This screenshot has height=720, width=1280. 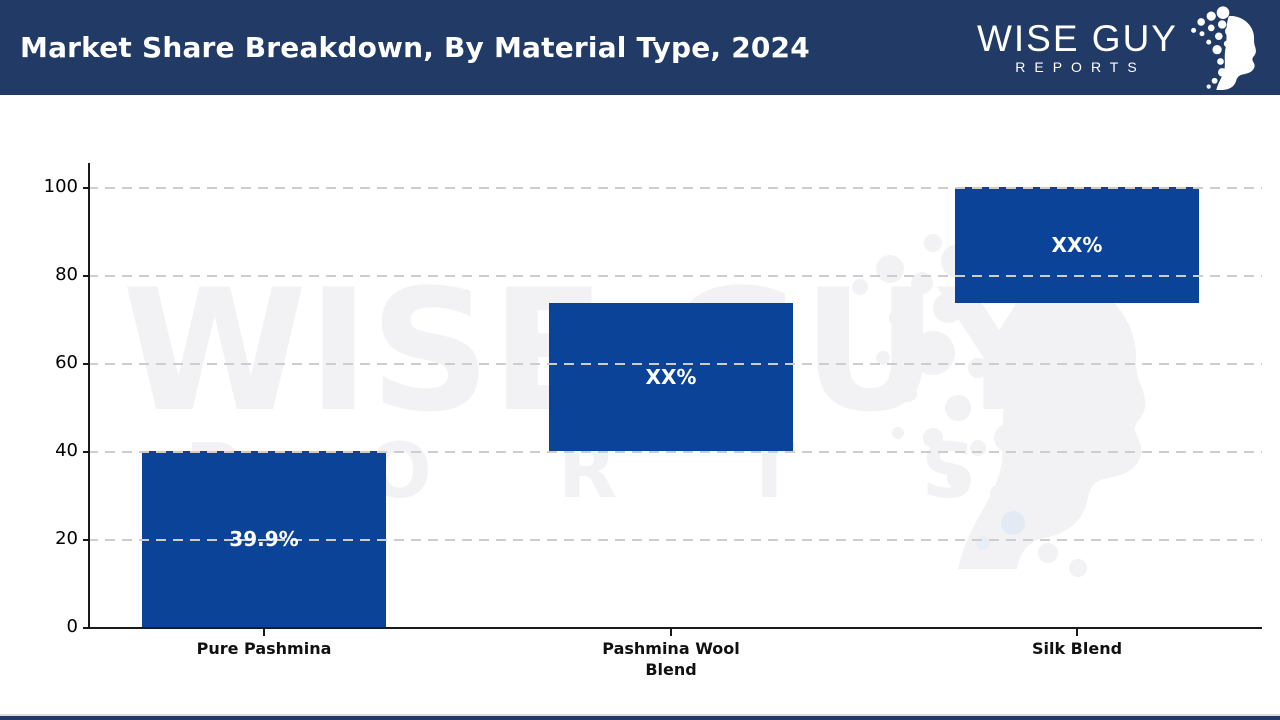 I want to click on logo-head-icon, so click(x=1223, y=47).